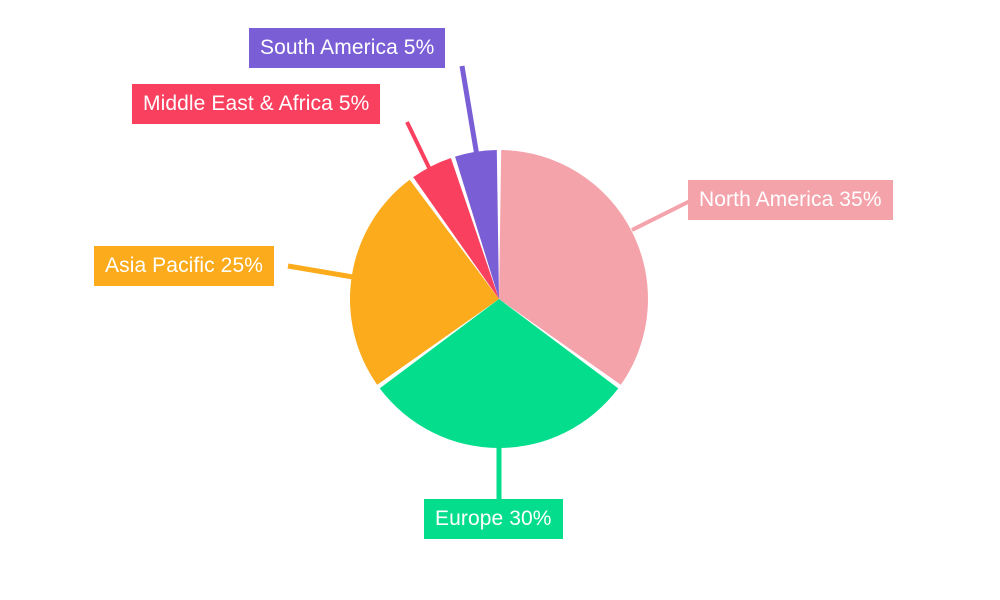  Describe the element at coordinates (493, 519) in the screenshot. I see `pie-label-europe: Europe 30%` at that location.